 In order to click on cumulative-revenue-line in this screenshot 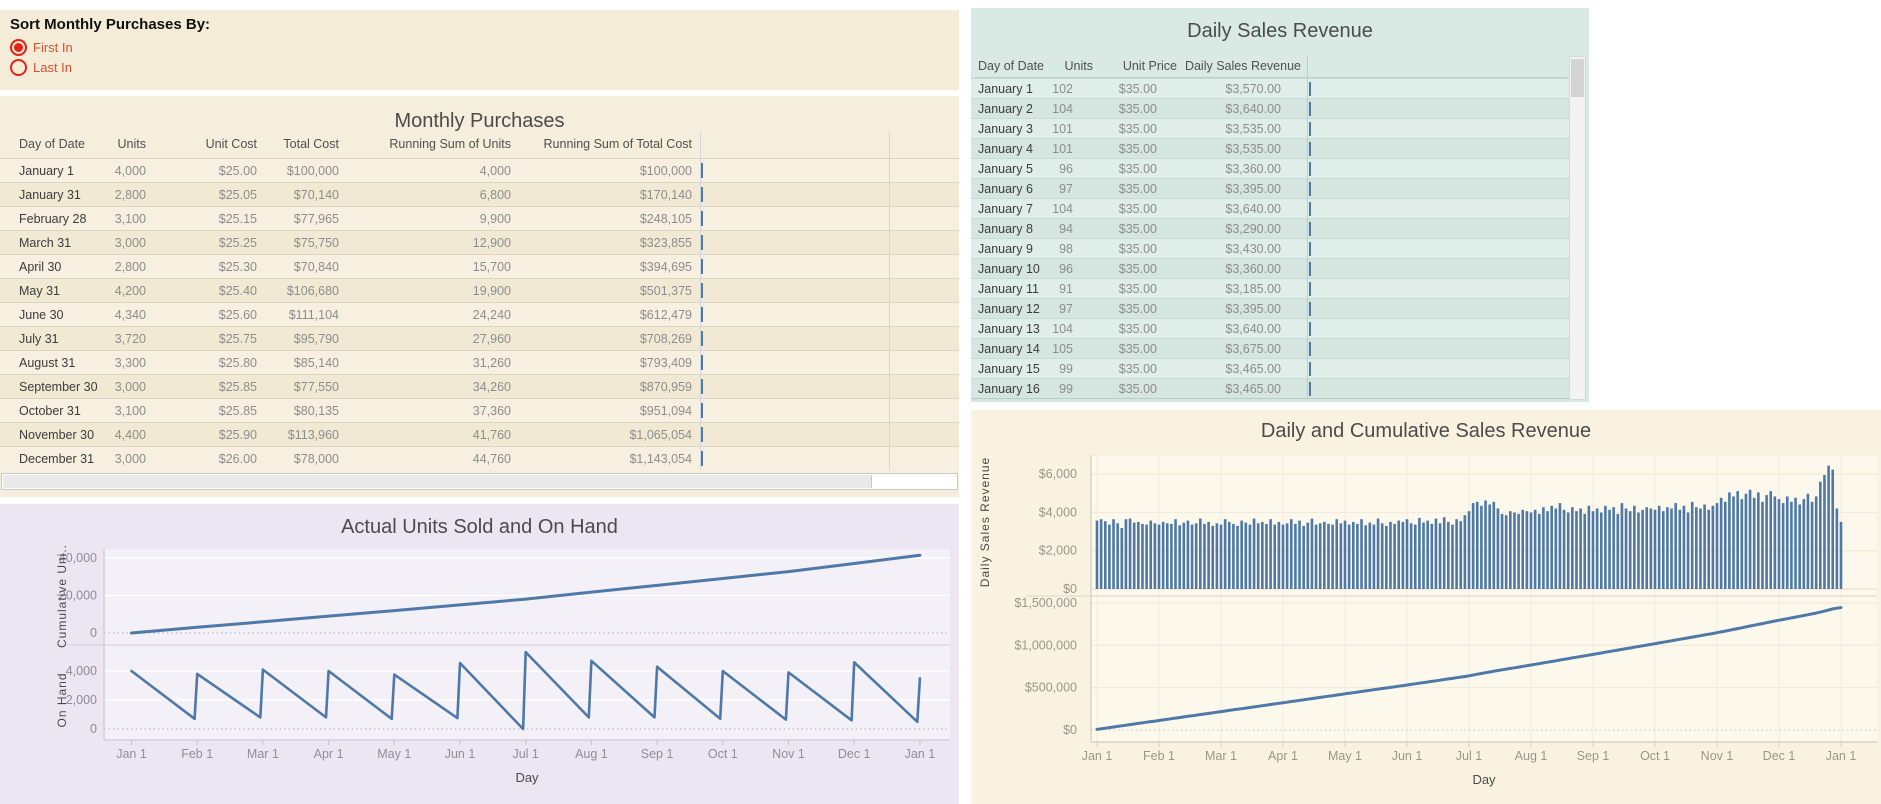, I will do `click(1469, 668)`.